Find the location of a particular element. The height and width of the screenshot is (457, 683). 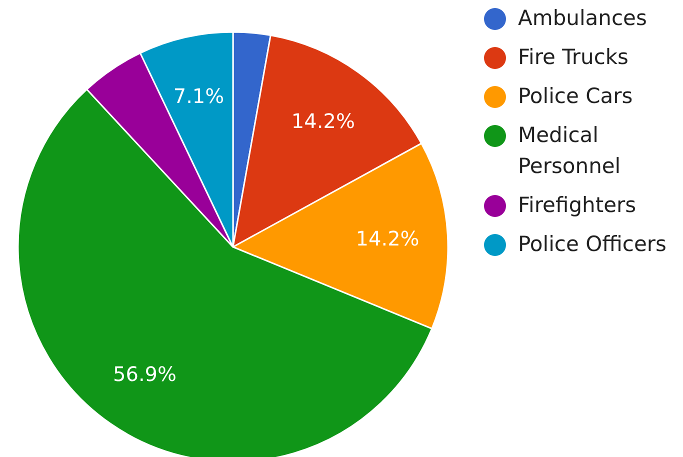

legend-label: Firefighters is located at coordinates (577, 205).